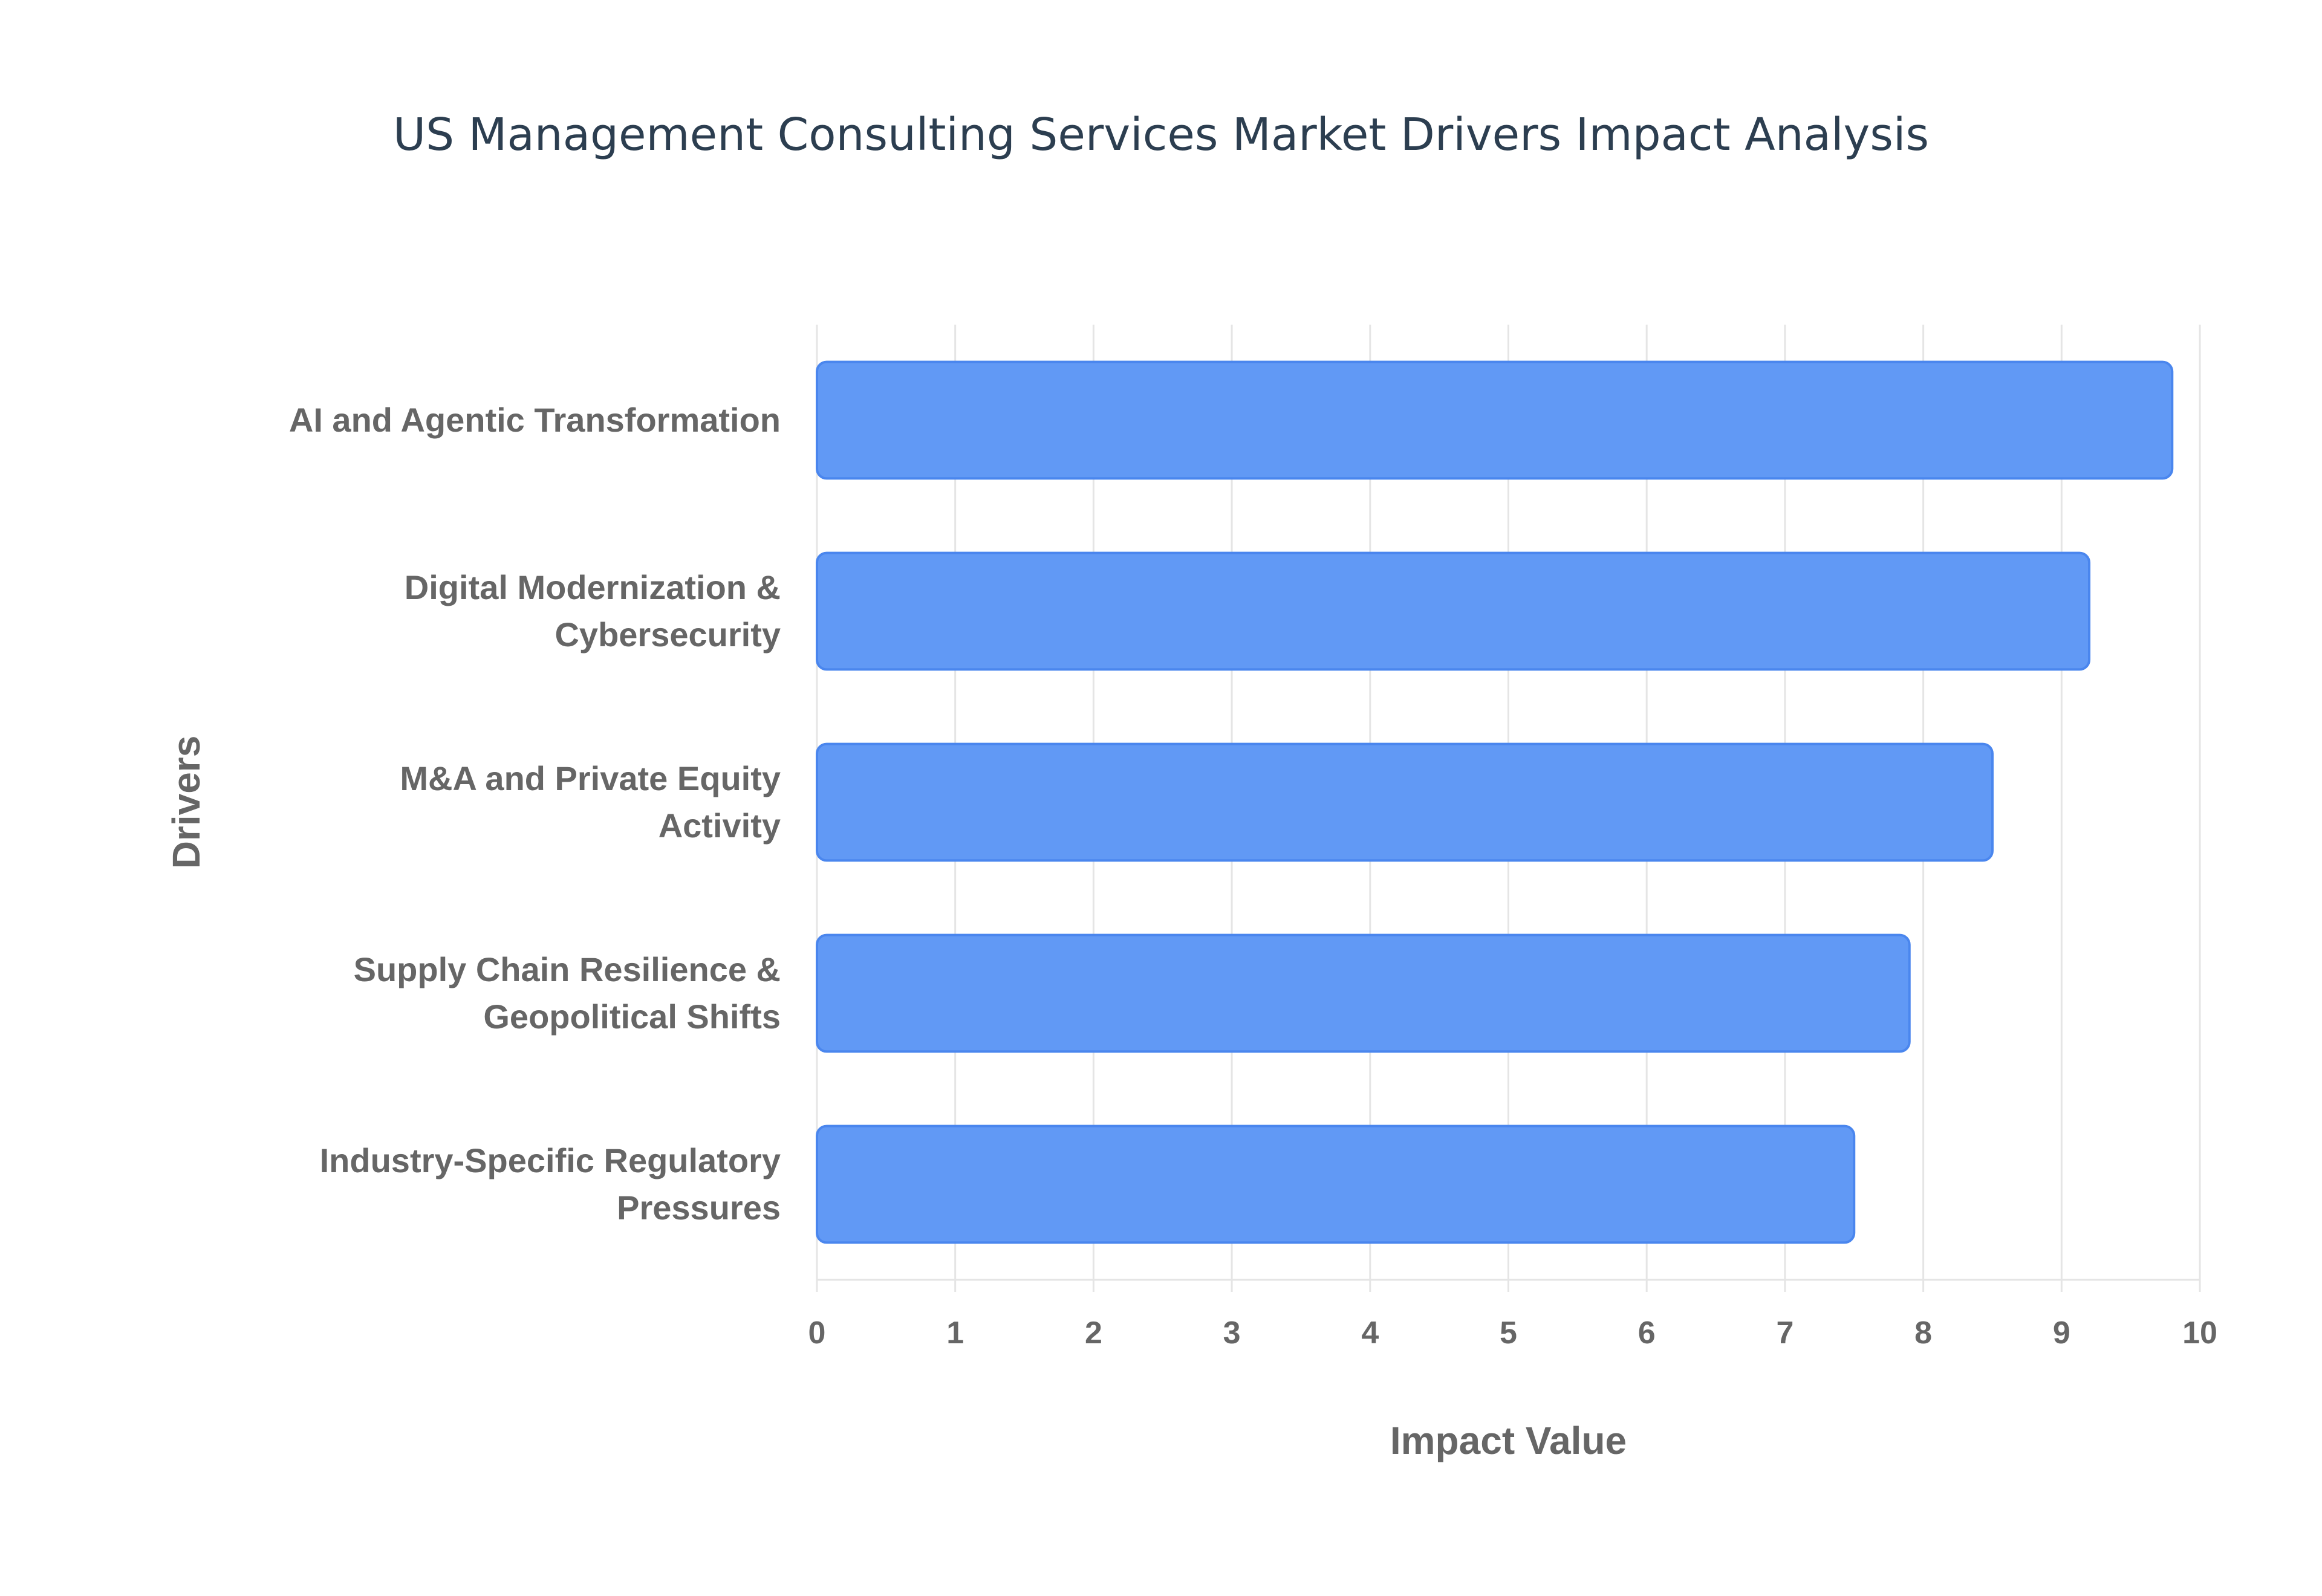  I want to click on y-tick-label: Geopolitical Shifts, so click(632, 1016).